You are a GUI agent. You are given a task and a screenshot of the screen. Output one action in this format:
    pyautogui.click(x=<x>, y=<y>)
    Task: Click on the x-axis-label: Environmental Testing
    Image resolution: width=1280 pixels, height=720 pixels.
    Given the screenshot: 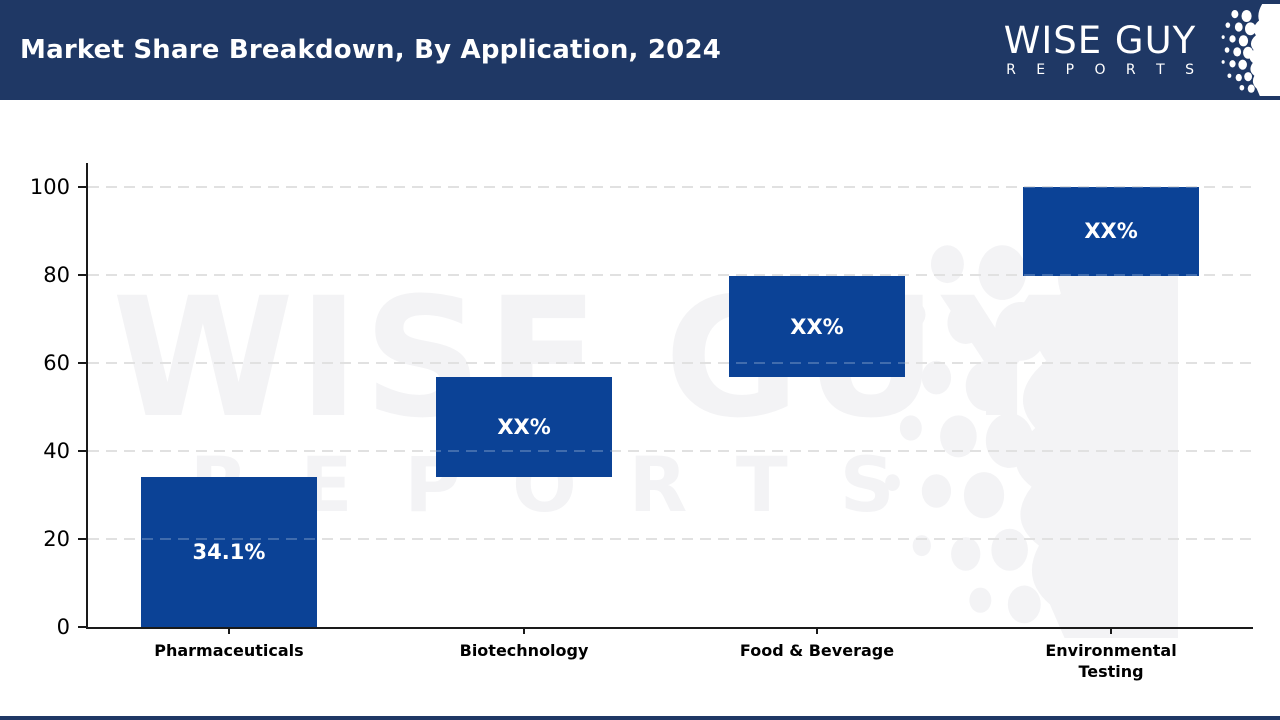 What is the action you would take?
    pyautogui.click(x=1111, y=661)
    